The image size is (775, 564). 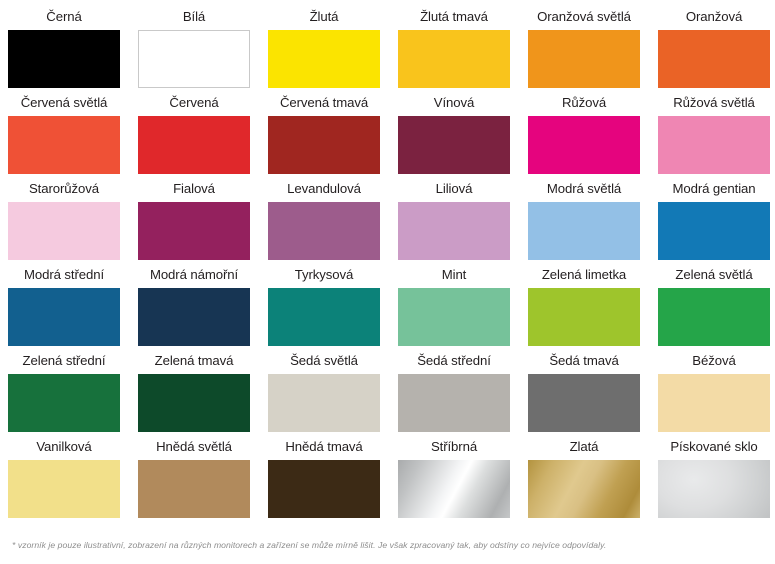 I want to click on swatch-label: Oranžová, so click(x=714, y=16).